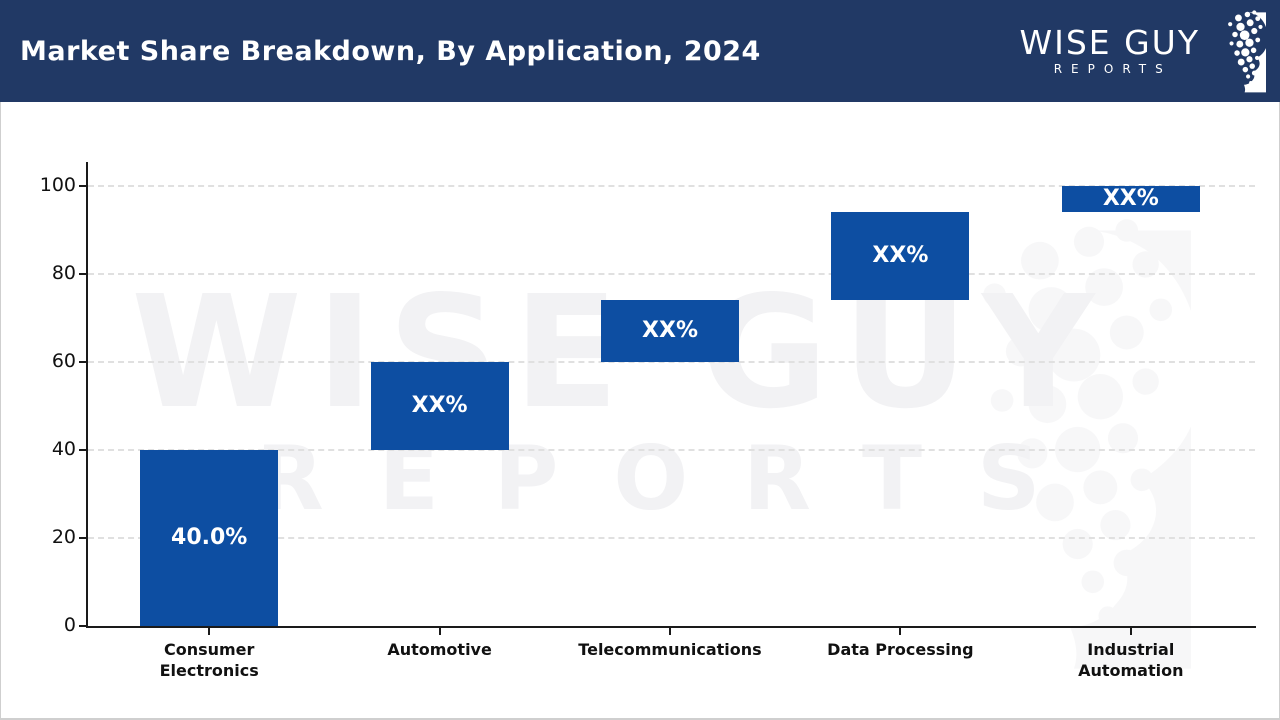  Describe the element at coordinates (87, 395) in the screenshot. I see `y-axis-line` at that location.